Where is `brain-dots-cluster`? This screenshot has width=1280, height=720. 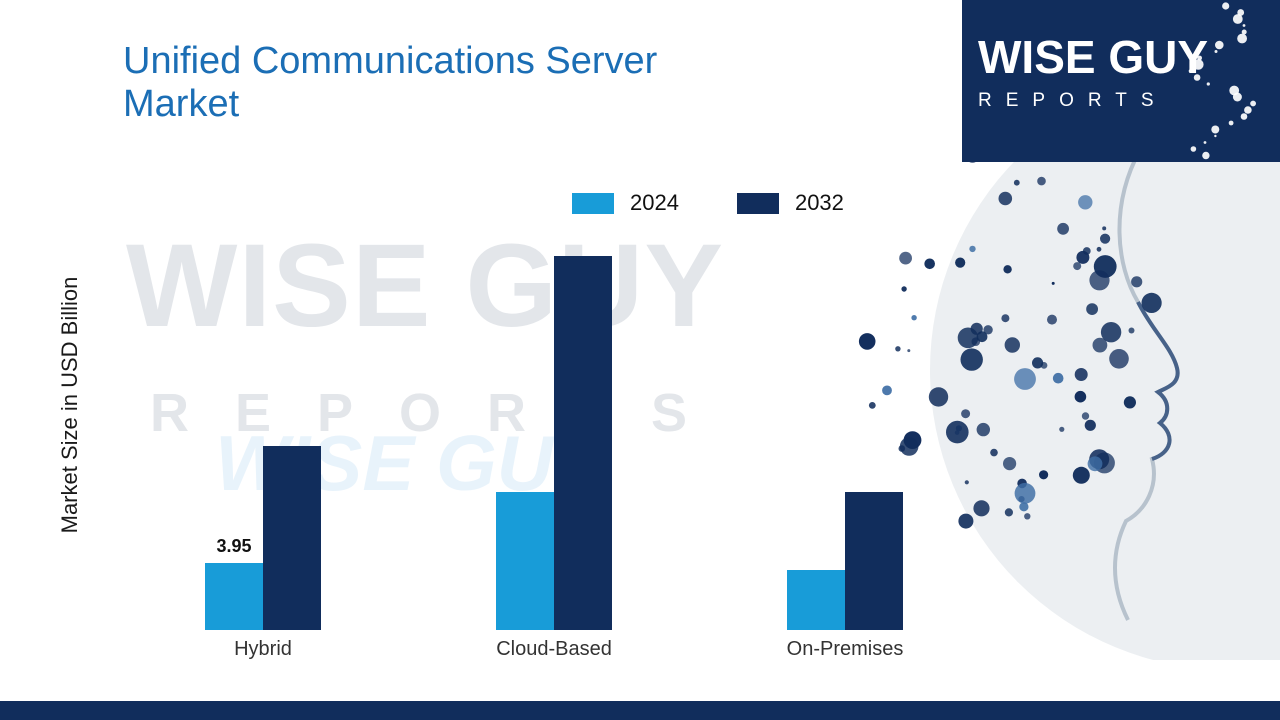 brain-dots-cluster is located at coordinates (1010, 338).